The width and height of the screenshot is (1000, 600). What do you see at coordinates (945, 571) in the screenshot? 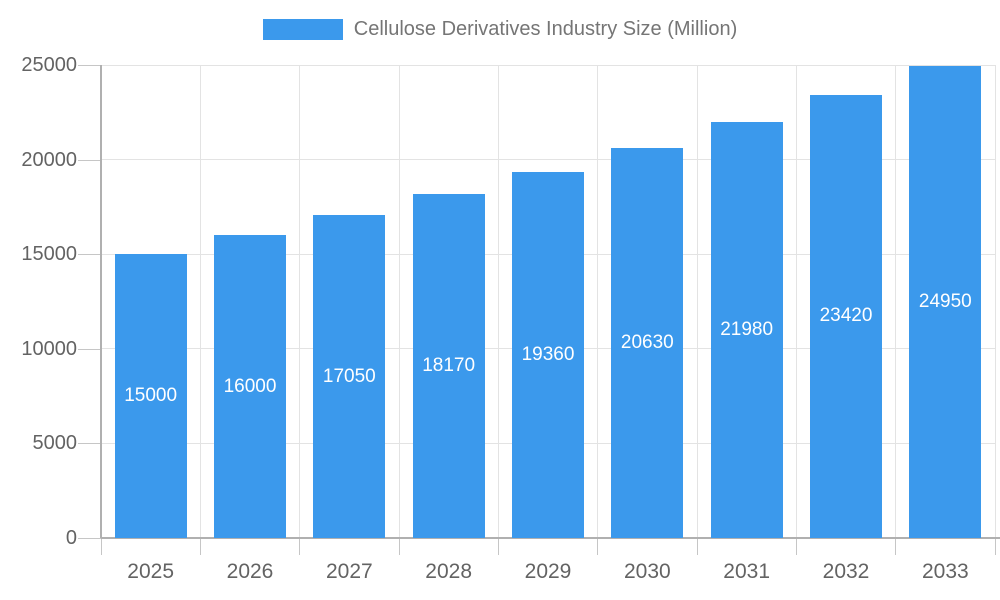
I see `x-tick-label: 2033` at bounding box center [945, 571].